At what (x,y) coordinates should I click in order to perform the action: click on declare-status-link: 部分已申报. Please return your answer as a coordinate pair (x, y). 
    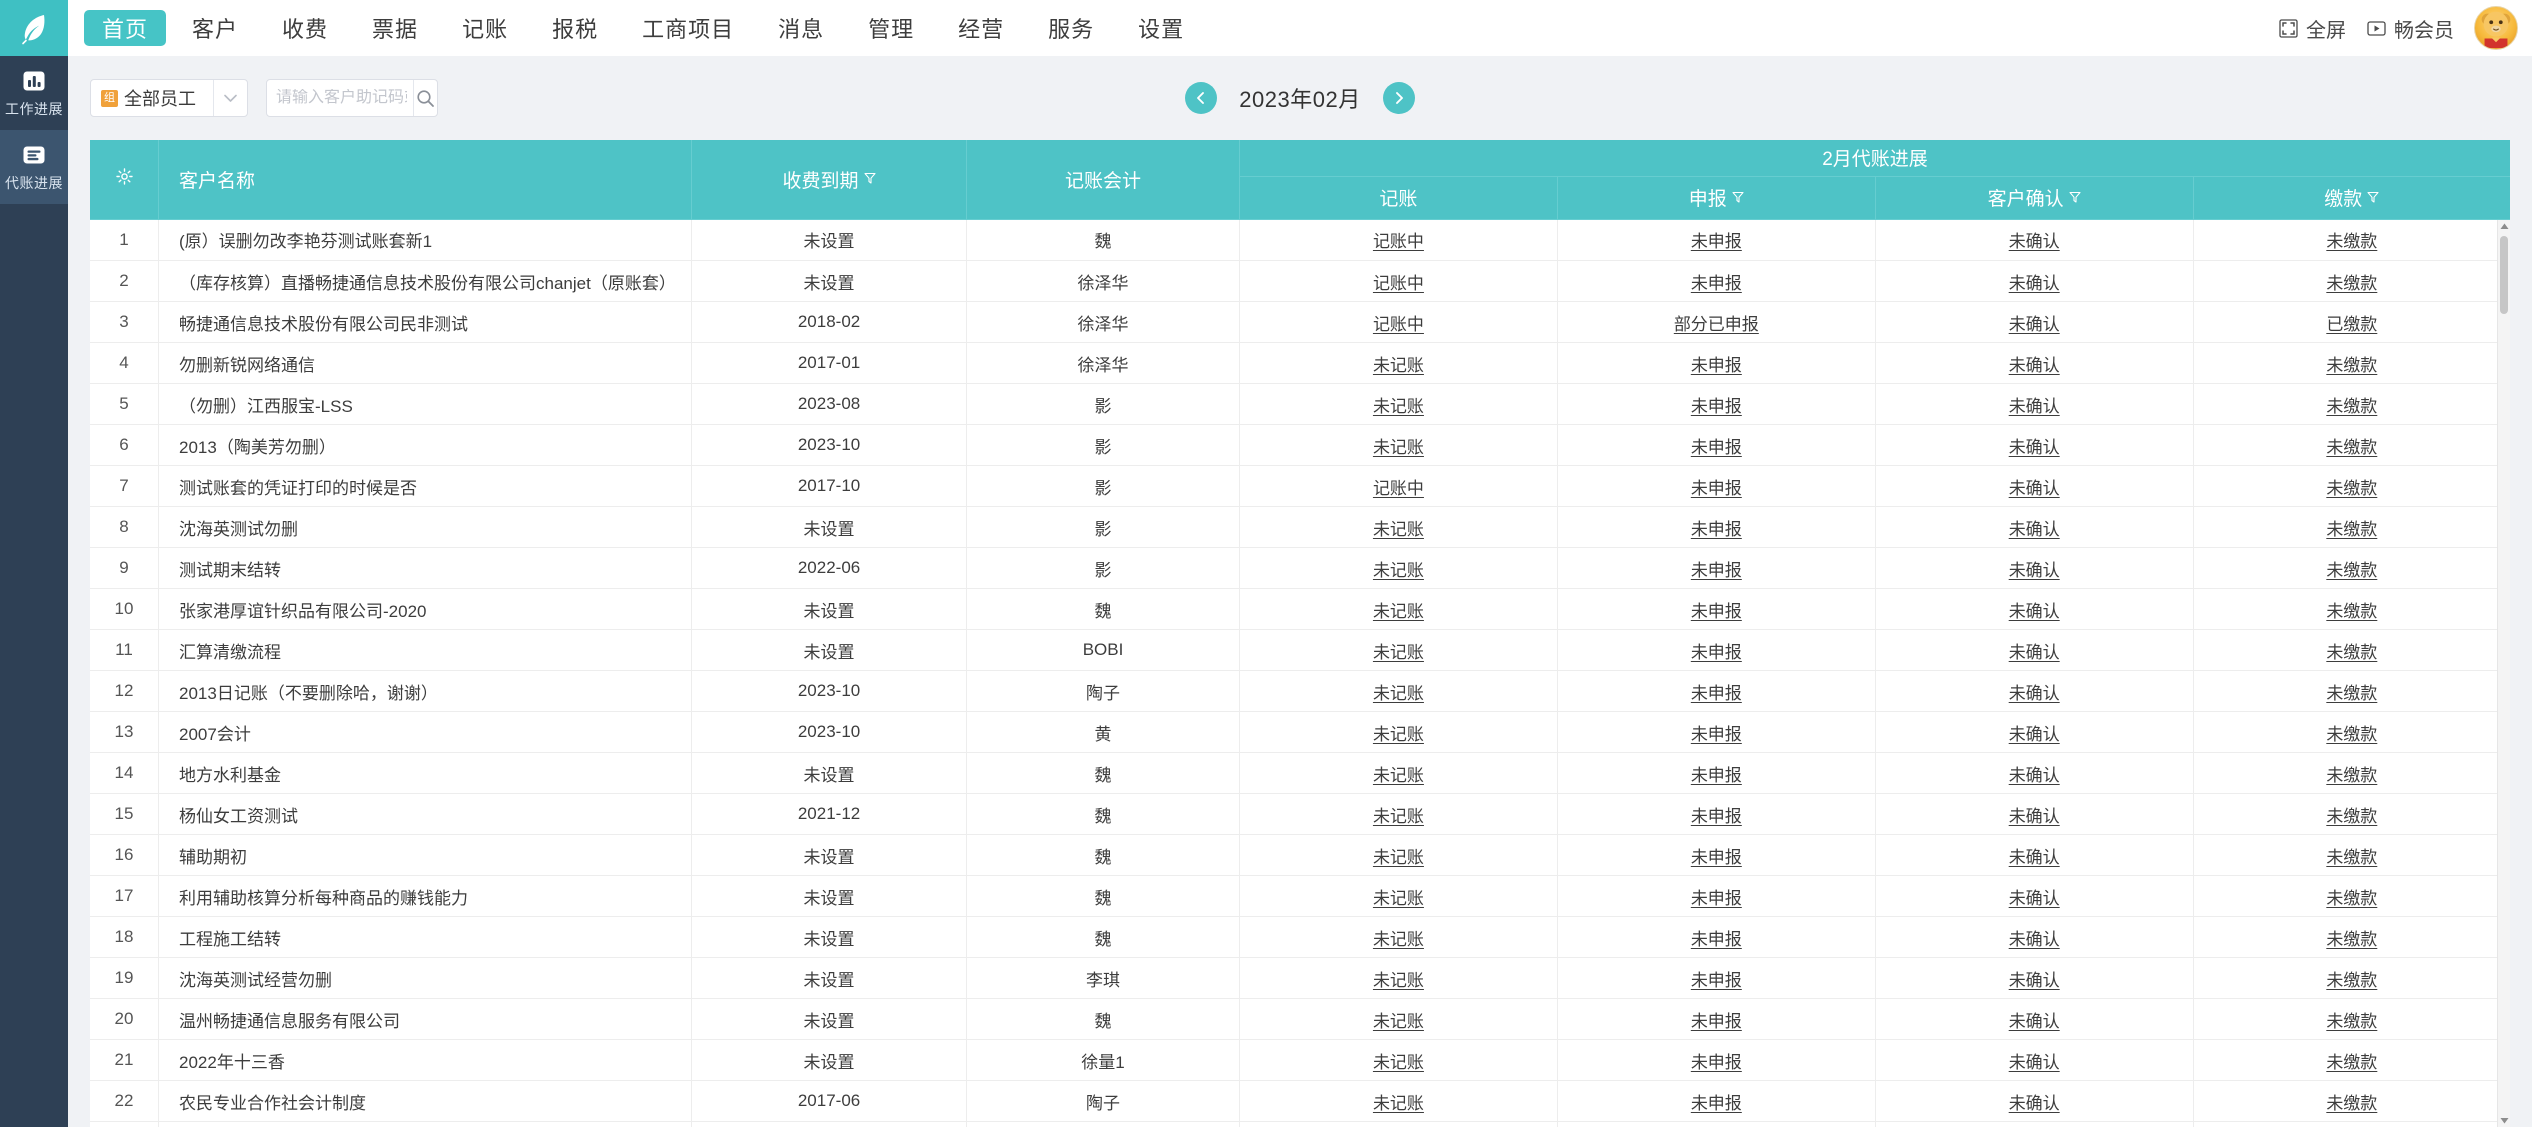
    Looking at the image, I should click on (1716, 324).